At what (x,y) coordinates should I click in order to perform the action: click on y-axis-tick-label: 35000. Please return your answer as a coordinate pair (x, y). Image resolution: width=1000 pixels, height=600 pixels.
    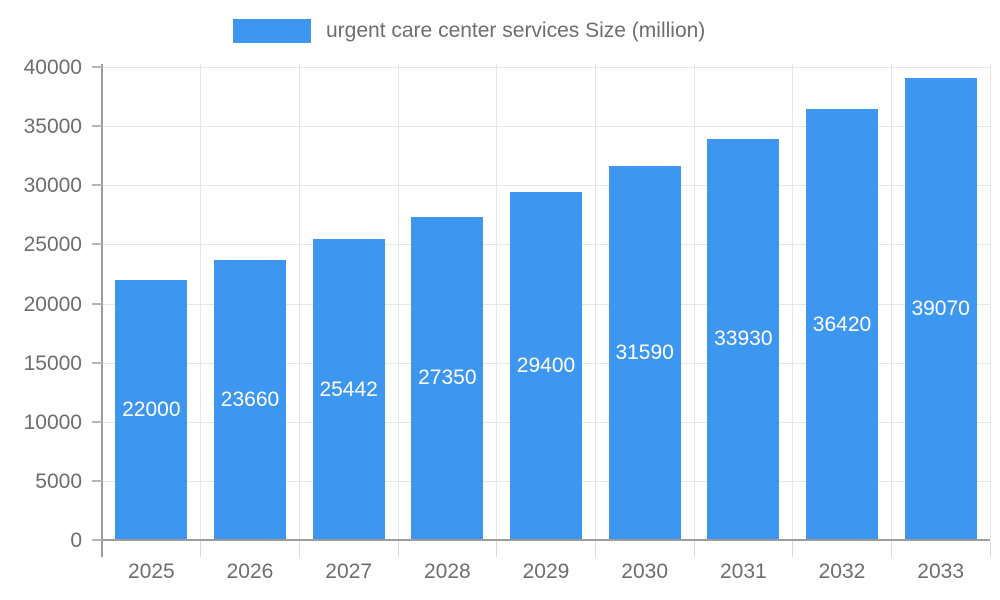
    Looking at the image, I should click on (52, 127).